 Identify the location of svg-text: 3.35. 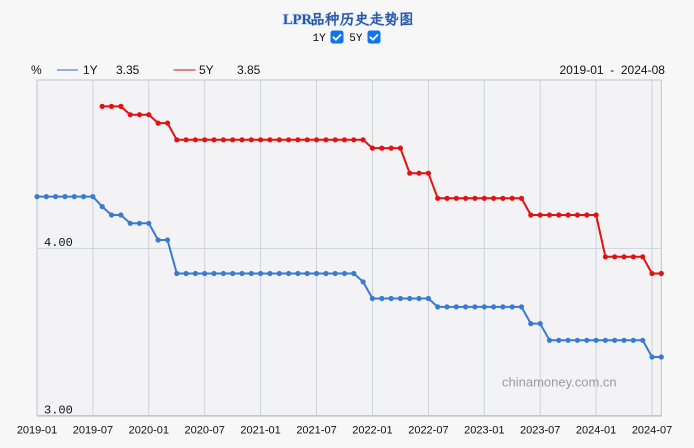
(128, 70).